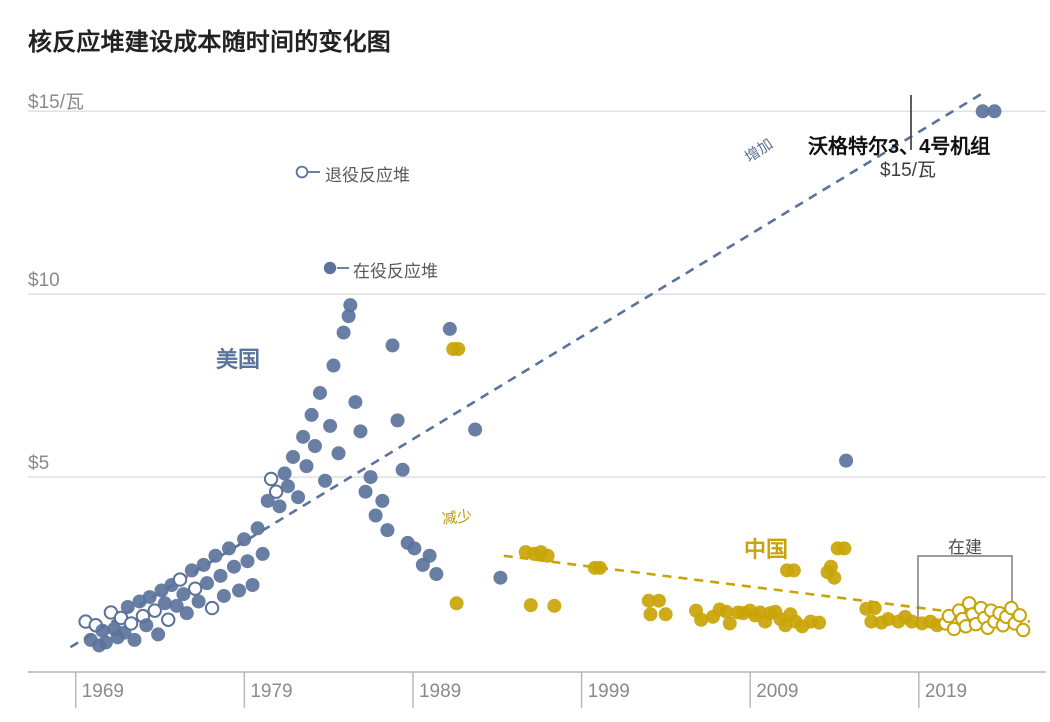 This screenshot has width=1050, height=722. Describe the element at coordinates (946, 691) in the screenshot. I see `x-axis-label-2019: 2019` at that location.